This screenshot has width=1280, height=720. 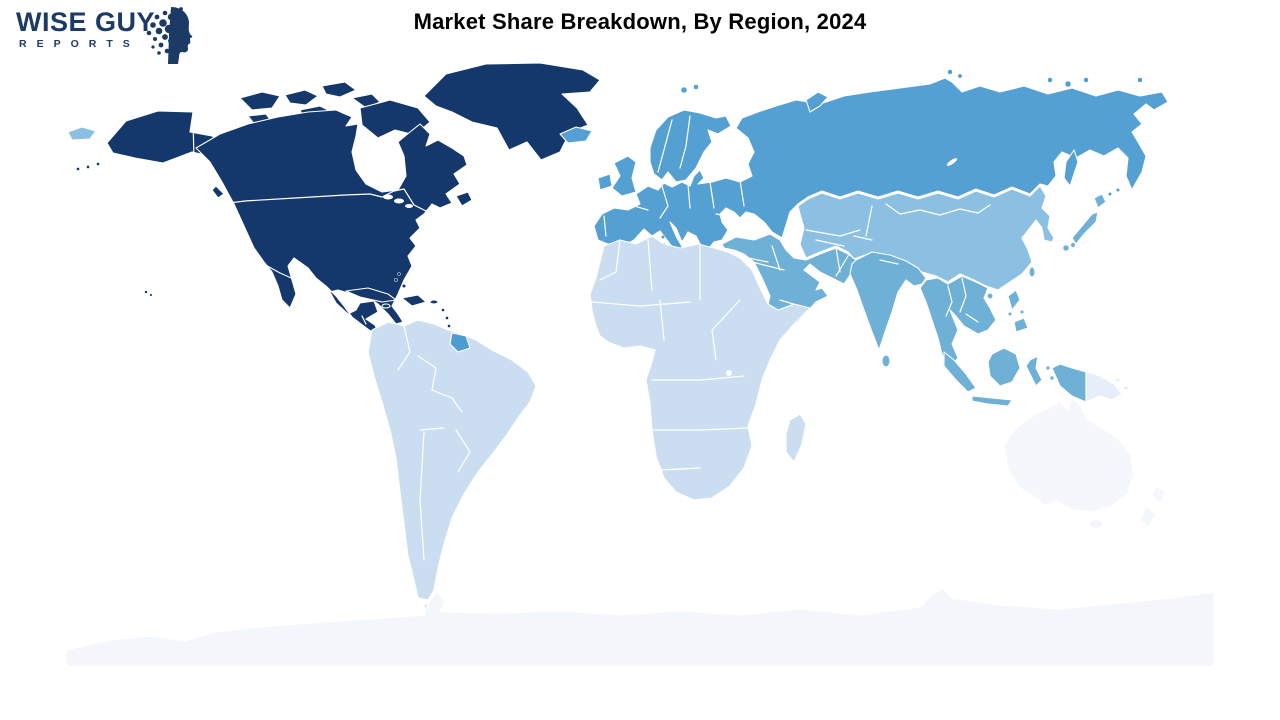 I want to click on logo-text: WISE GUY REPORTS, so click(x=86, y=29).